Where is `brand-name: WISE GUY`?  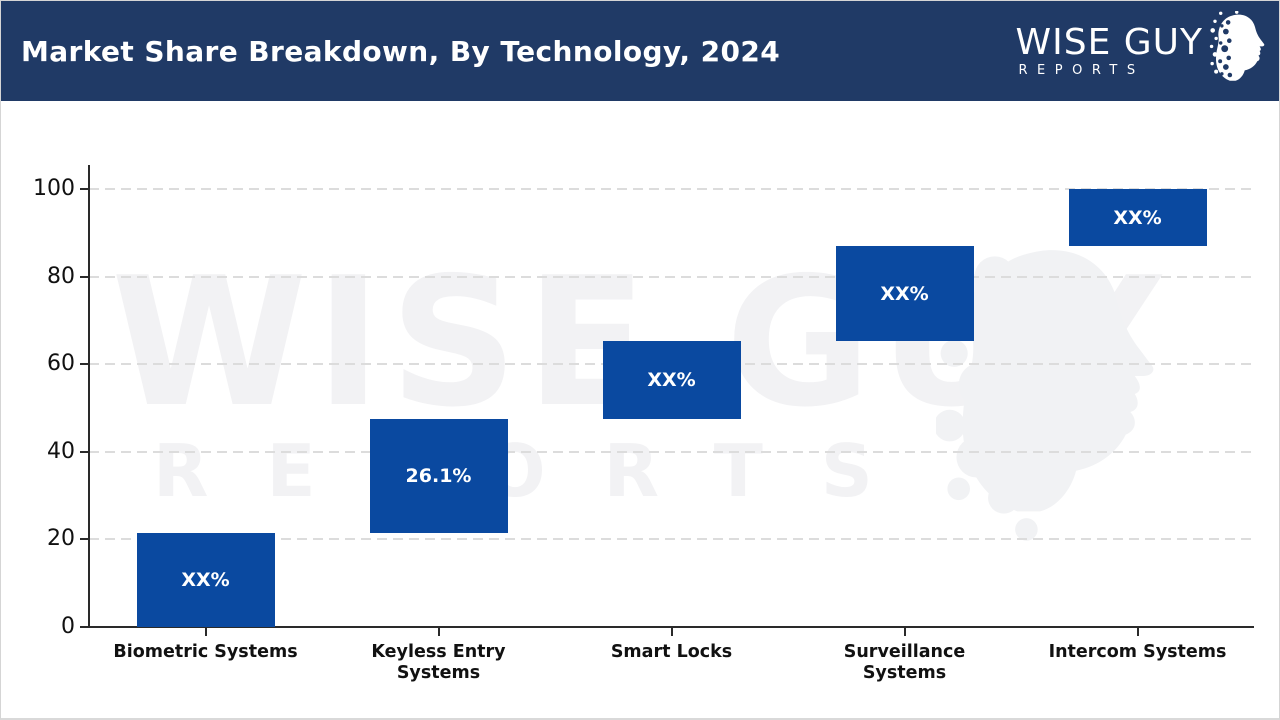
brand-name: WISE GUY is located at coordinates (1109, 42).